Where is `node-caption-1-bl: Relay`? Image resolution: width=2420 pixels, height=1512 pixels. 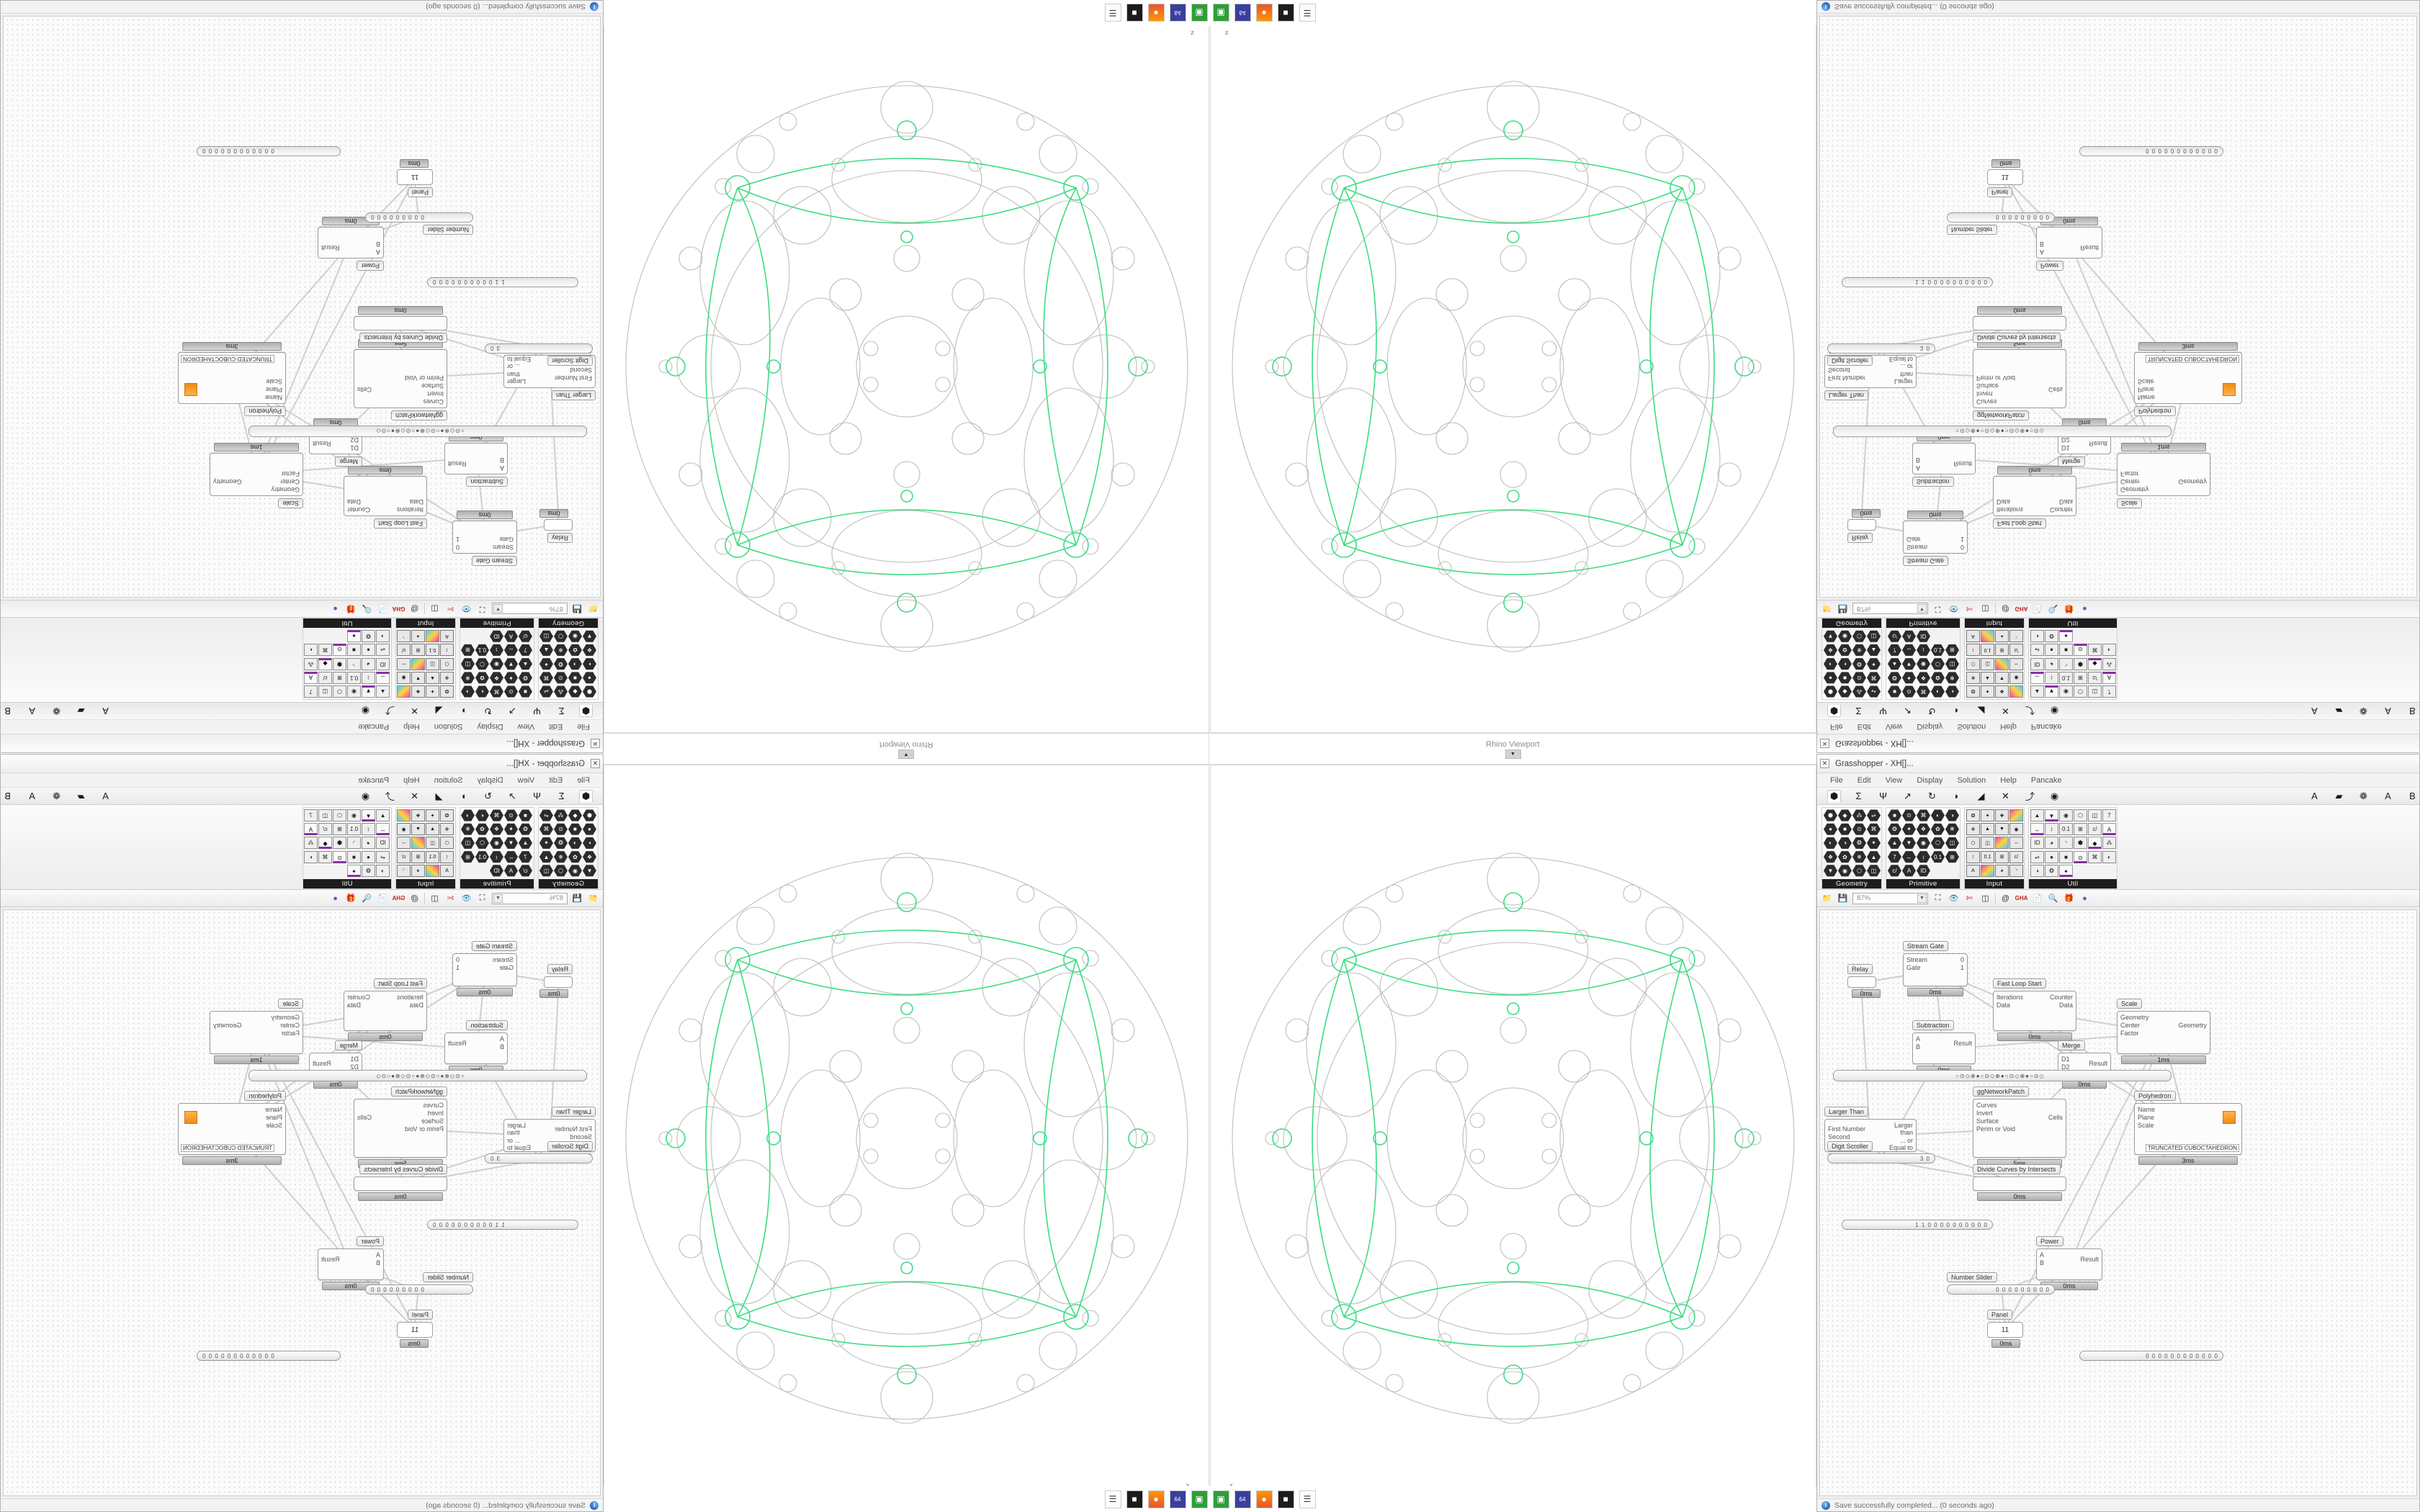
node-caption-1-bl: Relay is located at coordinates (560, 969).